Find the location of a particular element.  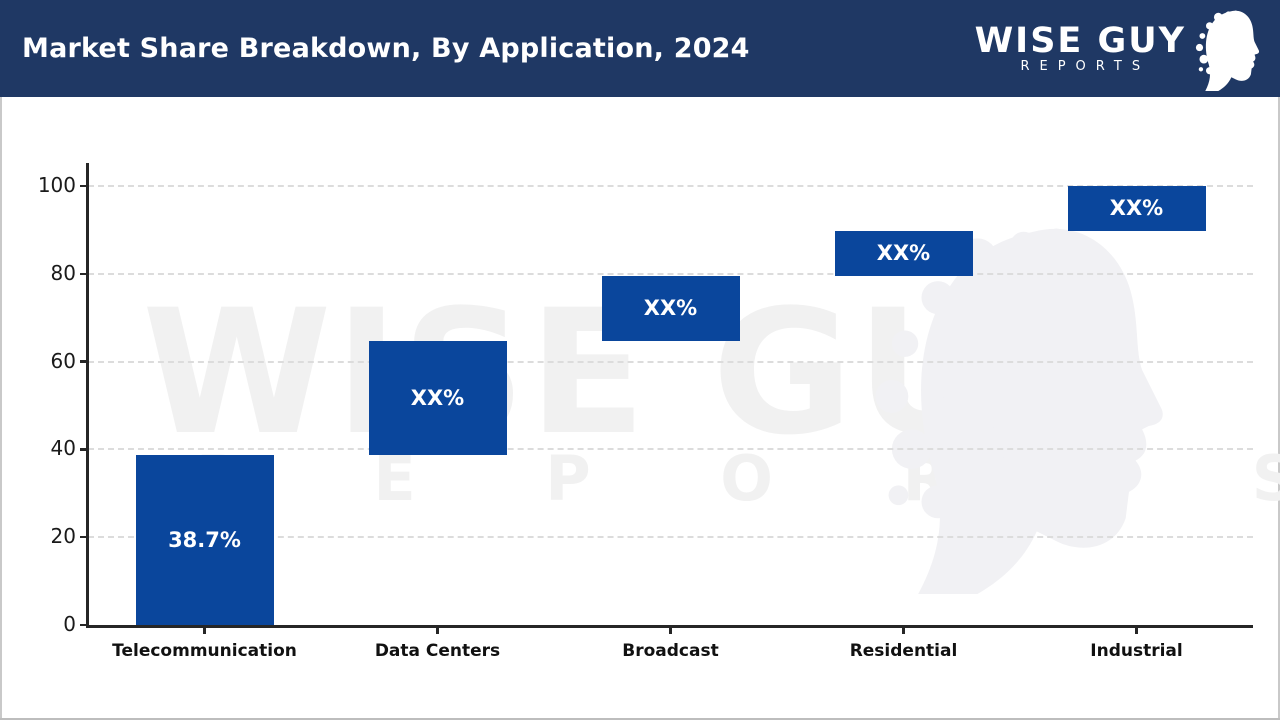

page-border-right is located at coordinates (1279, 408).